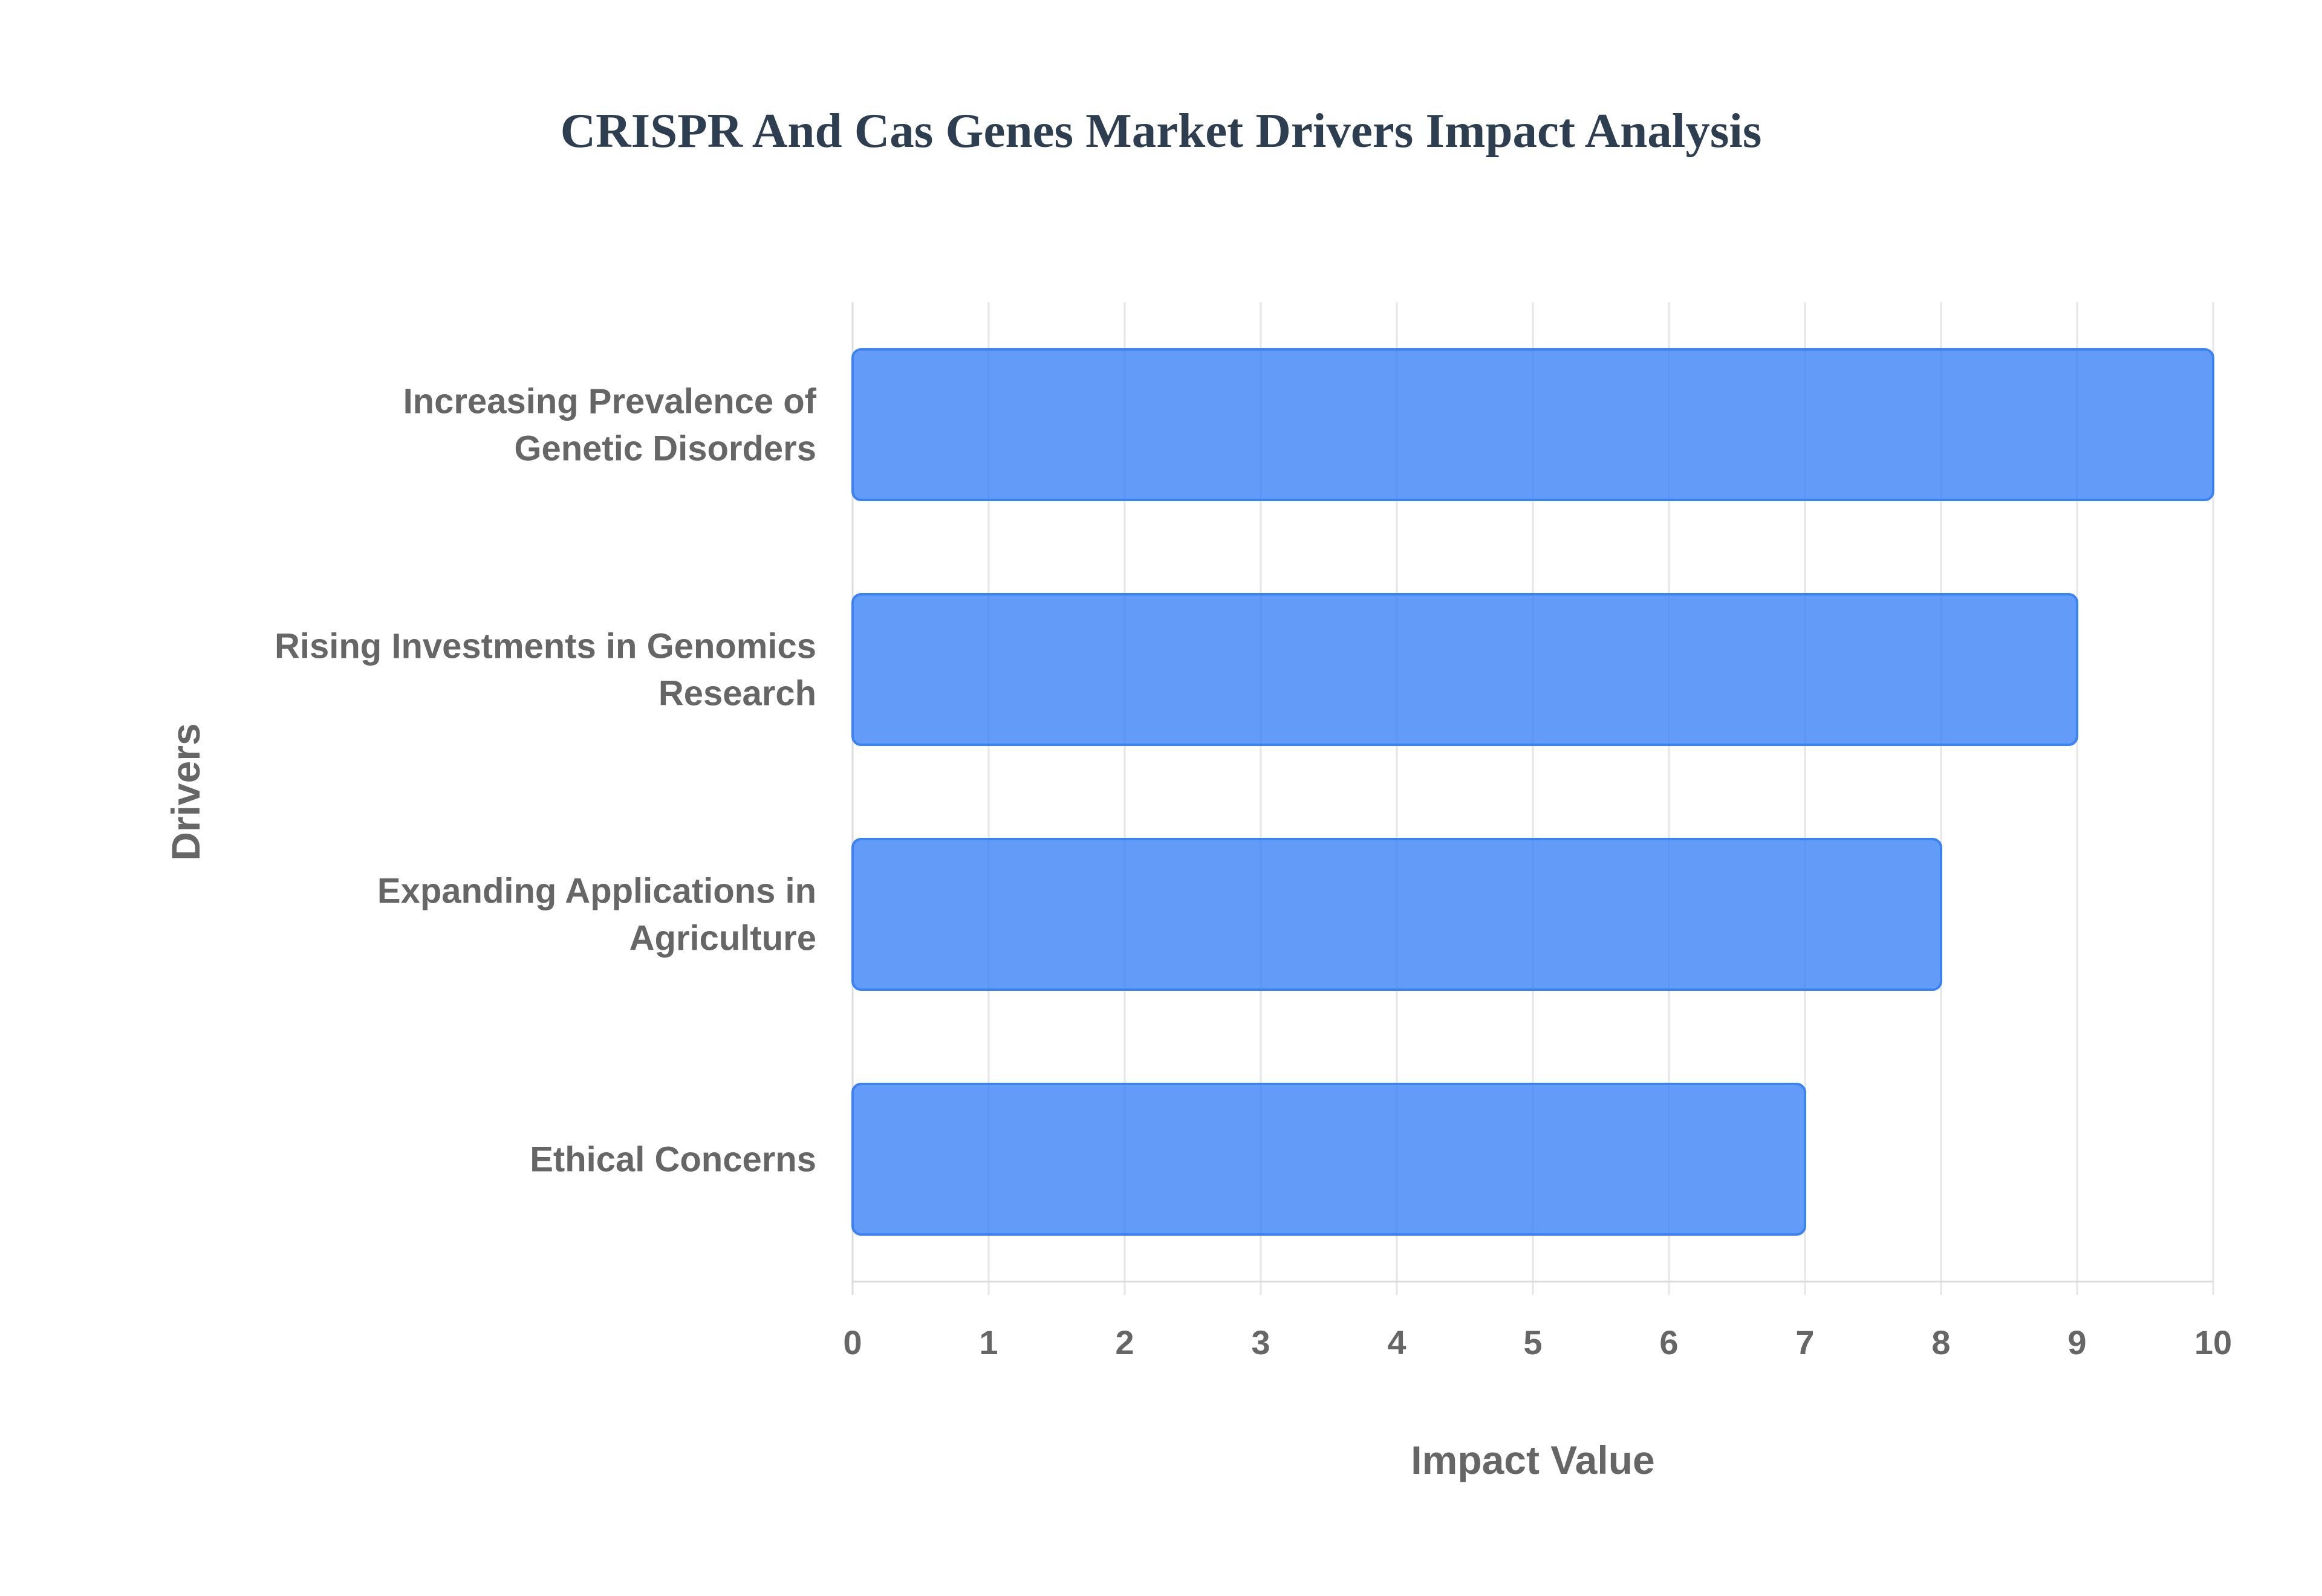 The image size is (2322, 1596). I want to click on x-axis-title: Impact Value, so click(1533, 1460).